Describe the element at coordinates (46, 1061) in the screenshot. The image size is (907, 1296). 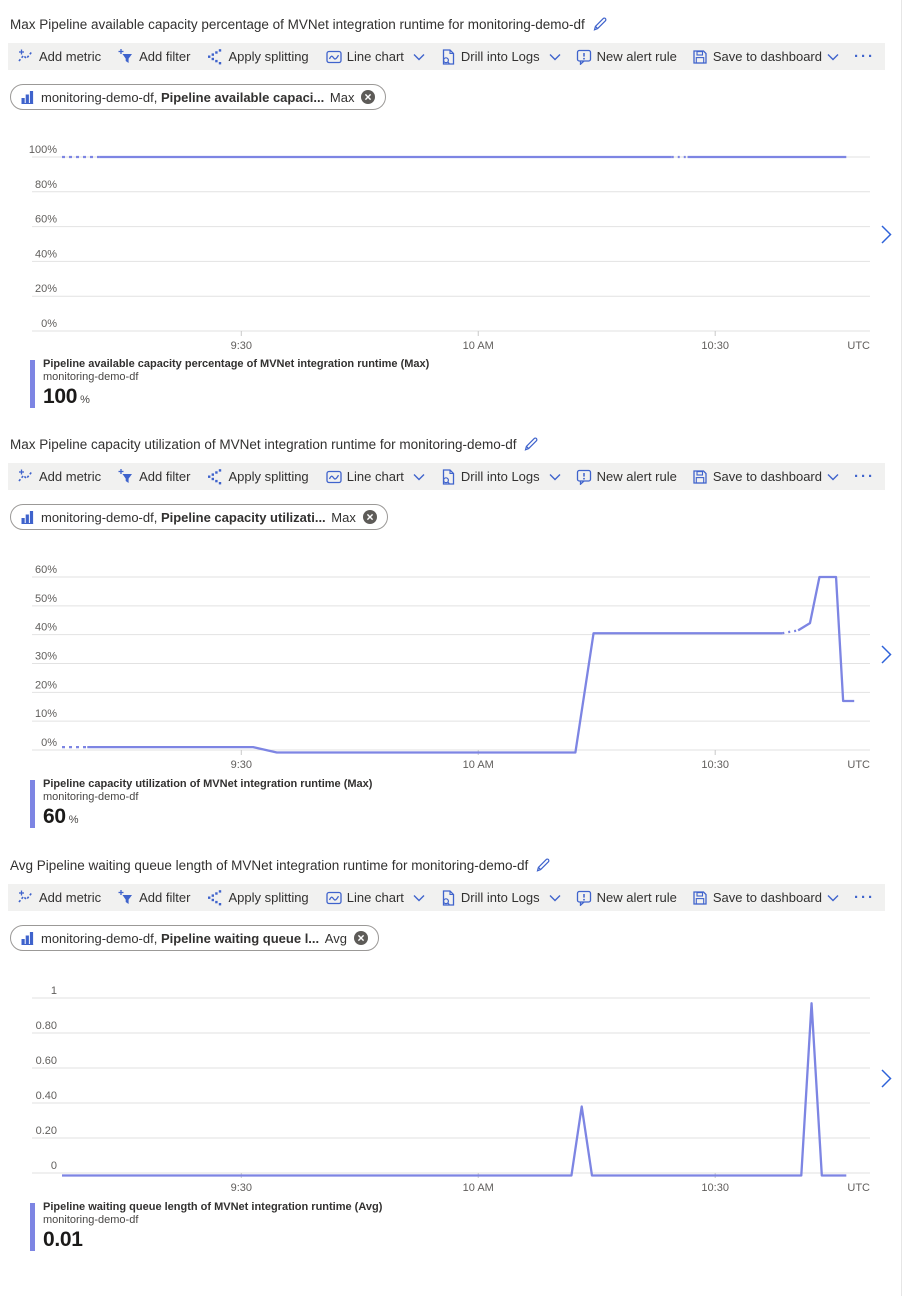
I see `svg-text: 0.60` at that location.